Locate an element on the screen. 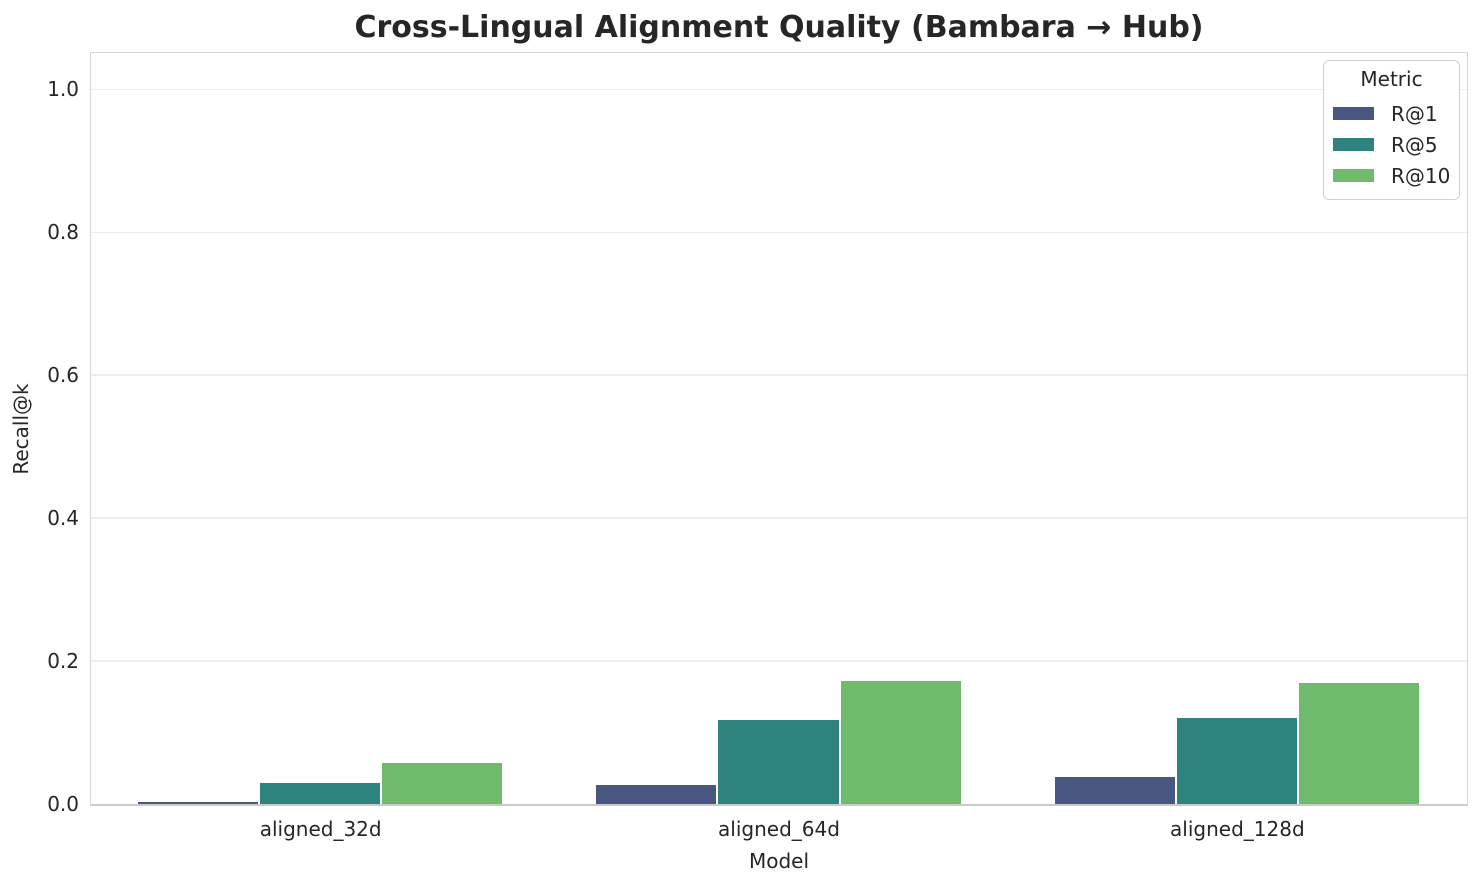 This screenshot has width=1484, height=885. bar-R@10-aligned_64d is located at coordinates (900, 742).